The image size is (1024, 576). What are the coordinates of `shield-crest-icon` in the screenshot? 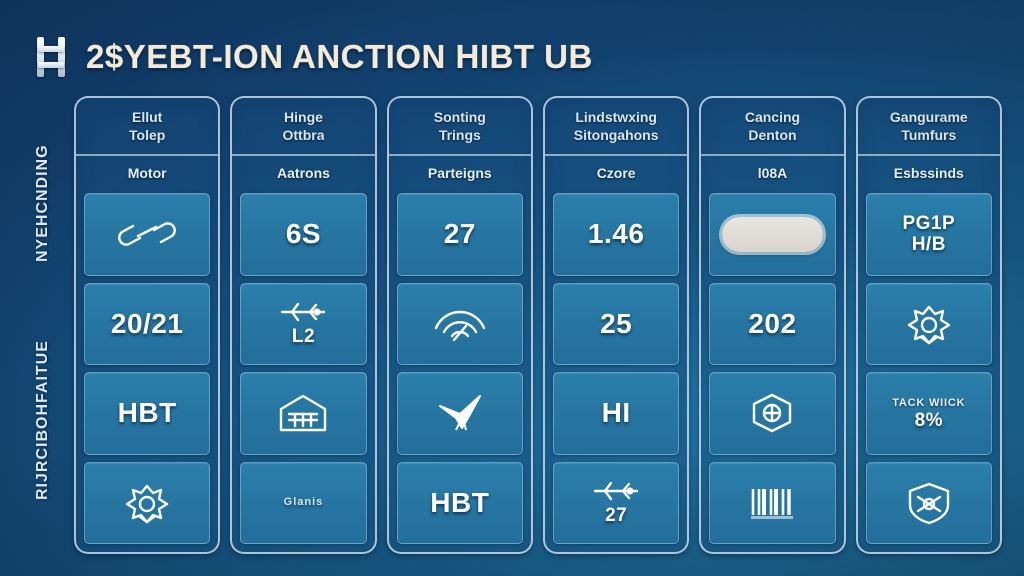 It's located at (929, 503).